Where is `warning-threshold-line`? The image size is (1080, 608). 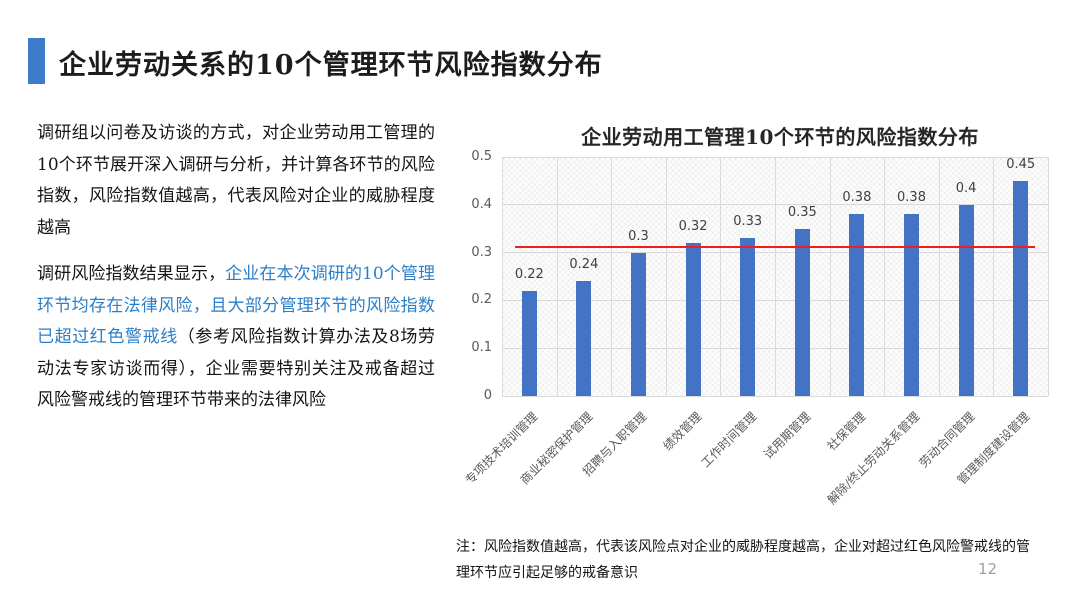 warning-threshold-line is located at coordinates (775, 246).